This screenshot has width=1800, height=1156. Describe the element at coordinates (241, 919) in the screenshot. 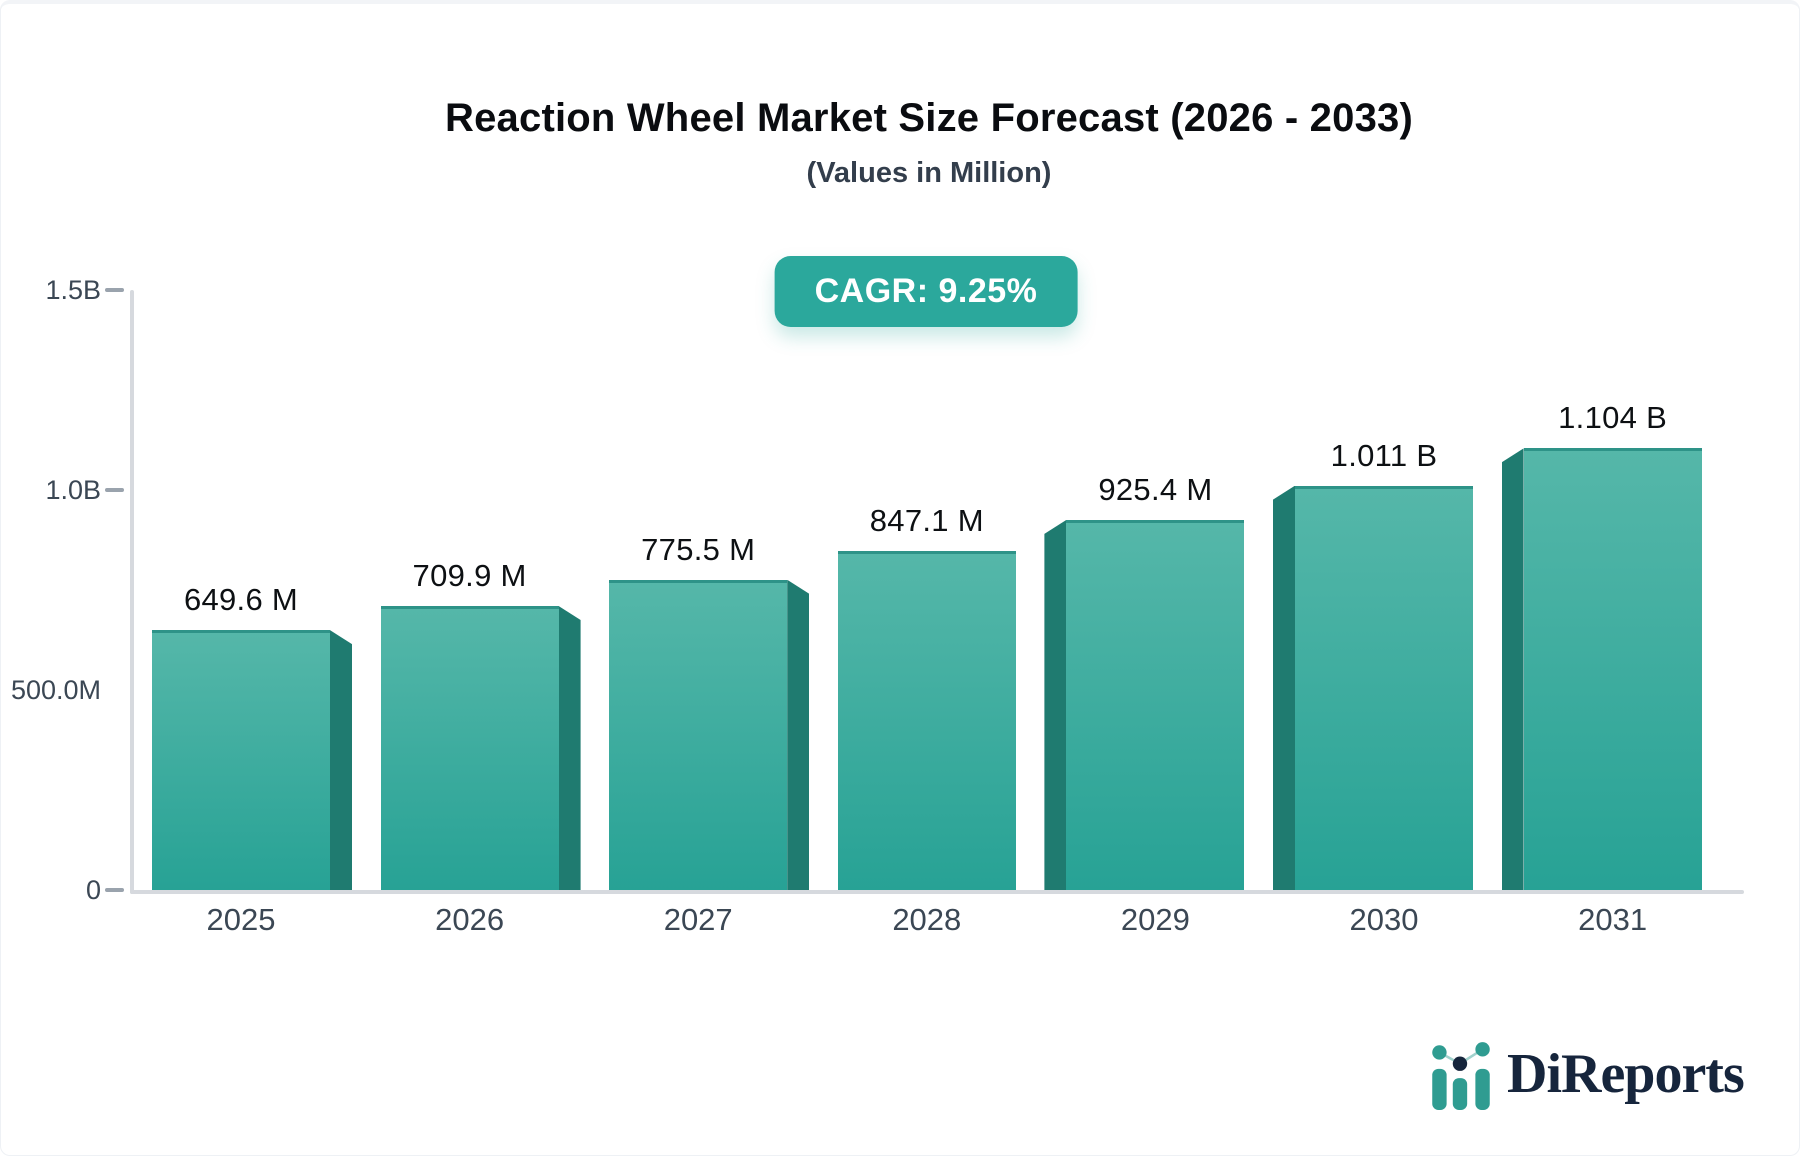

I see `x-axis-label: 2025` at that location.